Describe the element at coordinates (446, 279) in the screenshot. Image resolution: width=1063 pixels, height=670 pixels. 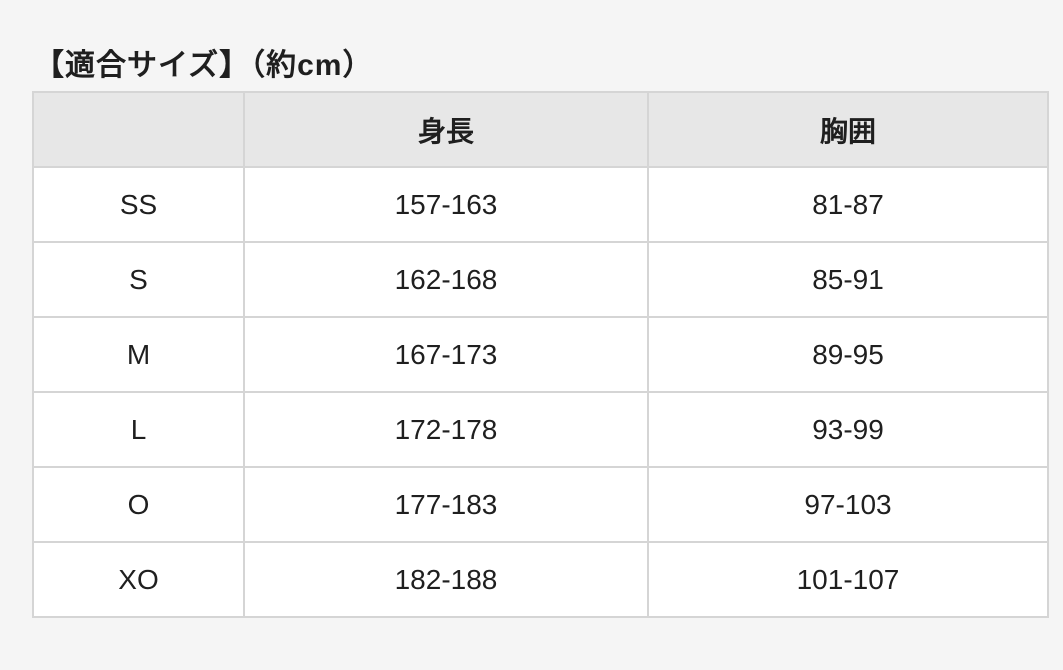
I see `height-cell: 162-168` at that location.